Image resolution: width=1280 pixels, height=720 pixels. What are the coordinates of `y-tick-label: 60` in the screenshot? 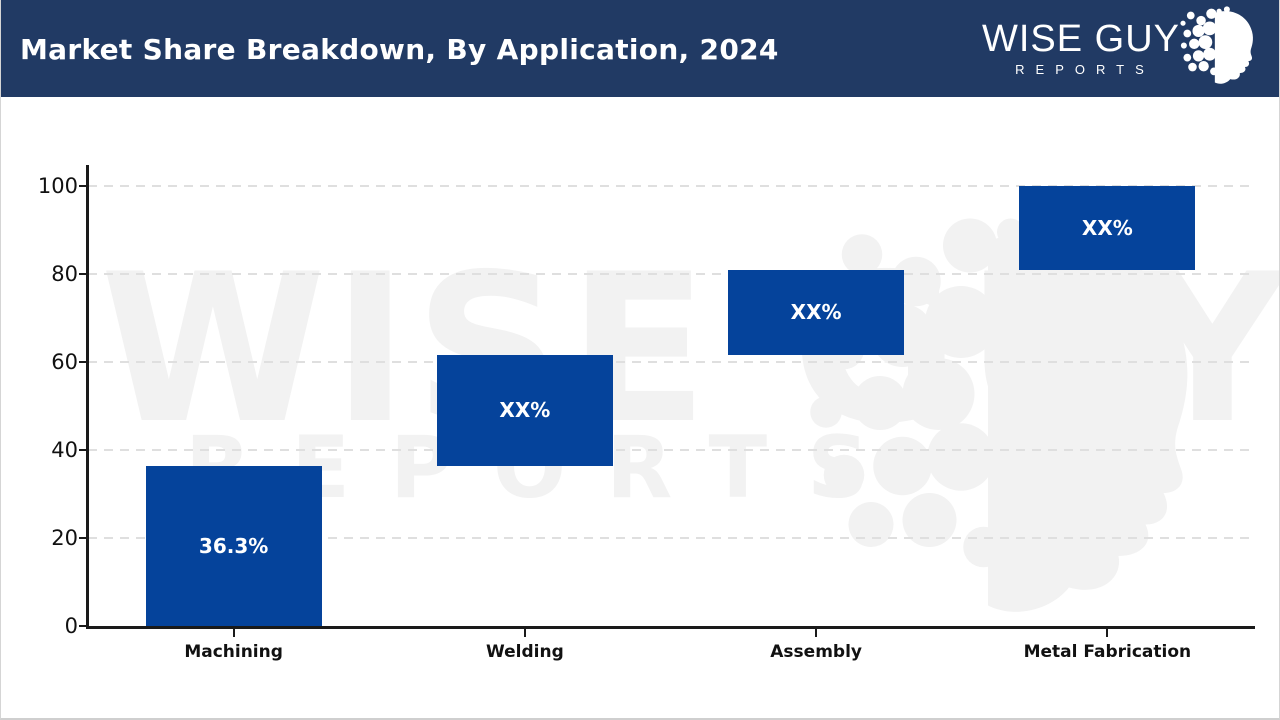 It's located at (64, 362).